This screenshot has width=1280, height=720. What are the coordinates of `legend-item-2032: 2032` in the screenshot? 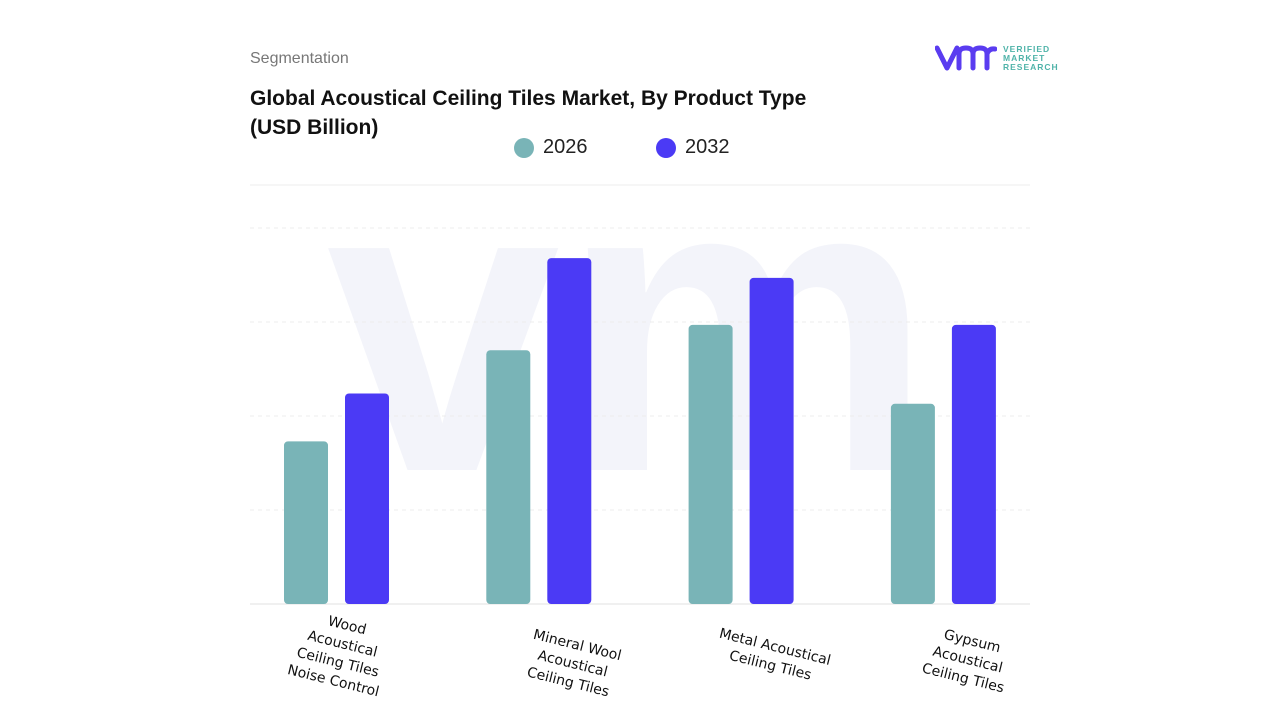 It's located at (693, 147).